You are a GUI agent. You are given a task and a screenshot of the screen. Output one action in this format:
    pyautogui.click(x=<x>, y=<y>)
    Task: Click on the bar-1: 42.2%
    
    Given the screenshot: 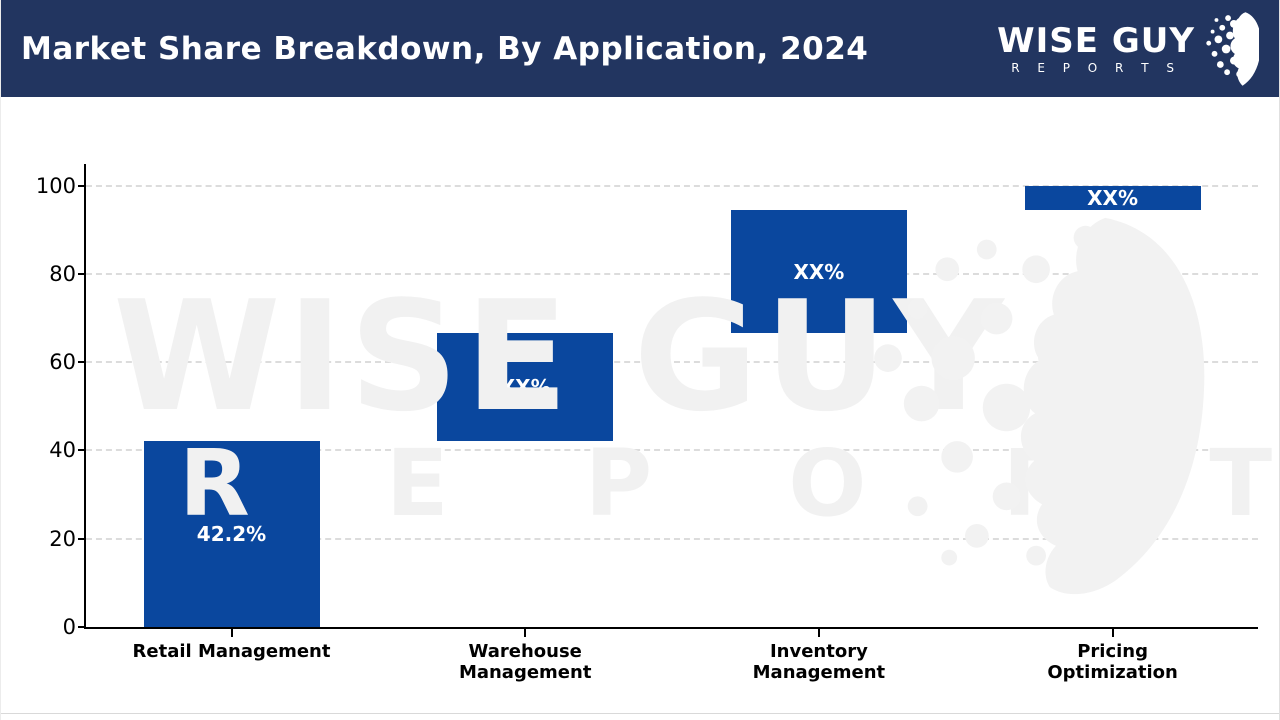 What is the action you would take?
    pyautogui.click(x=231, y=533)
    